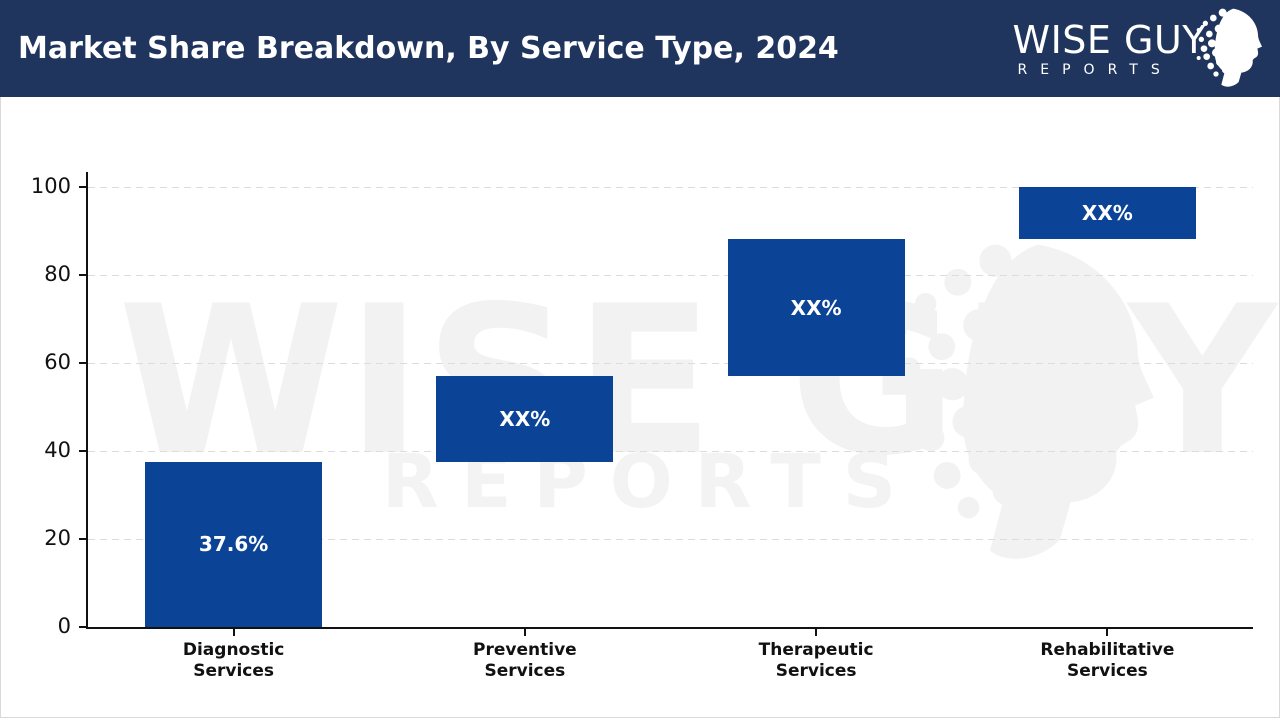 Image resolution: width=1280 pixels, height=720 pixels. What do you see at coordinates (1095, 70) in the screenshot?
I see `wiseguy-logo-sub: REPORTS` at bounding box center [1095, 70].